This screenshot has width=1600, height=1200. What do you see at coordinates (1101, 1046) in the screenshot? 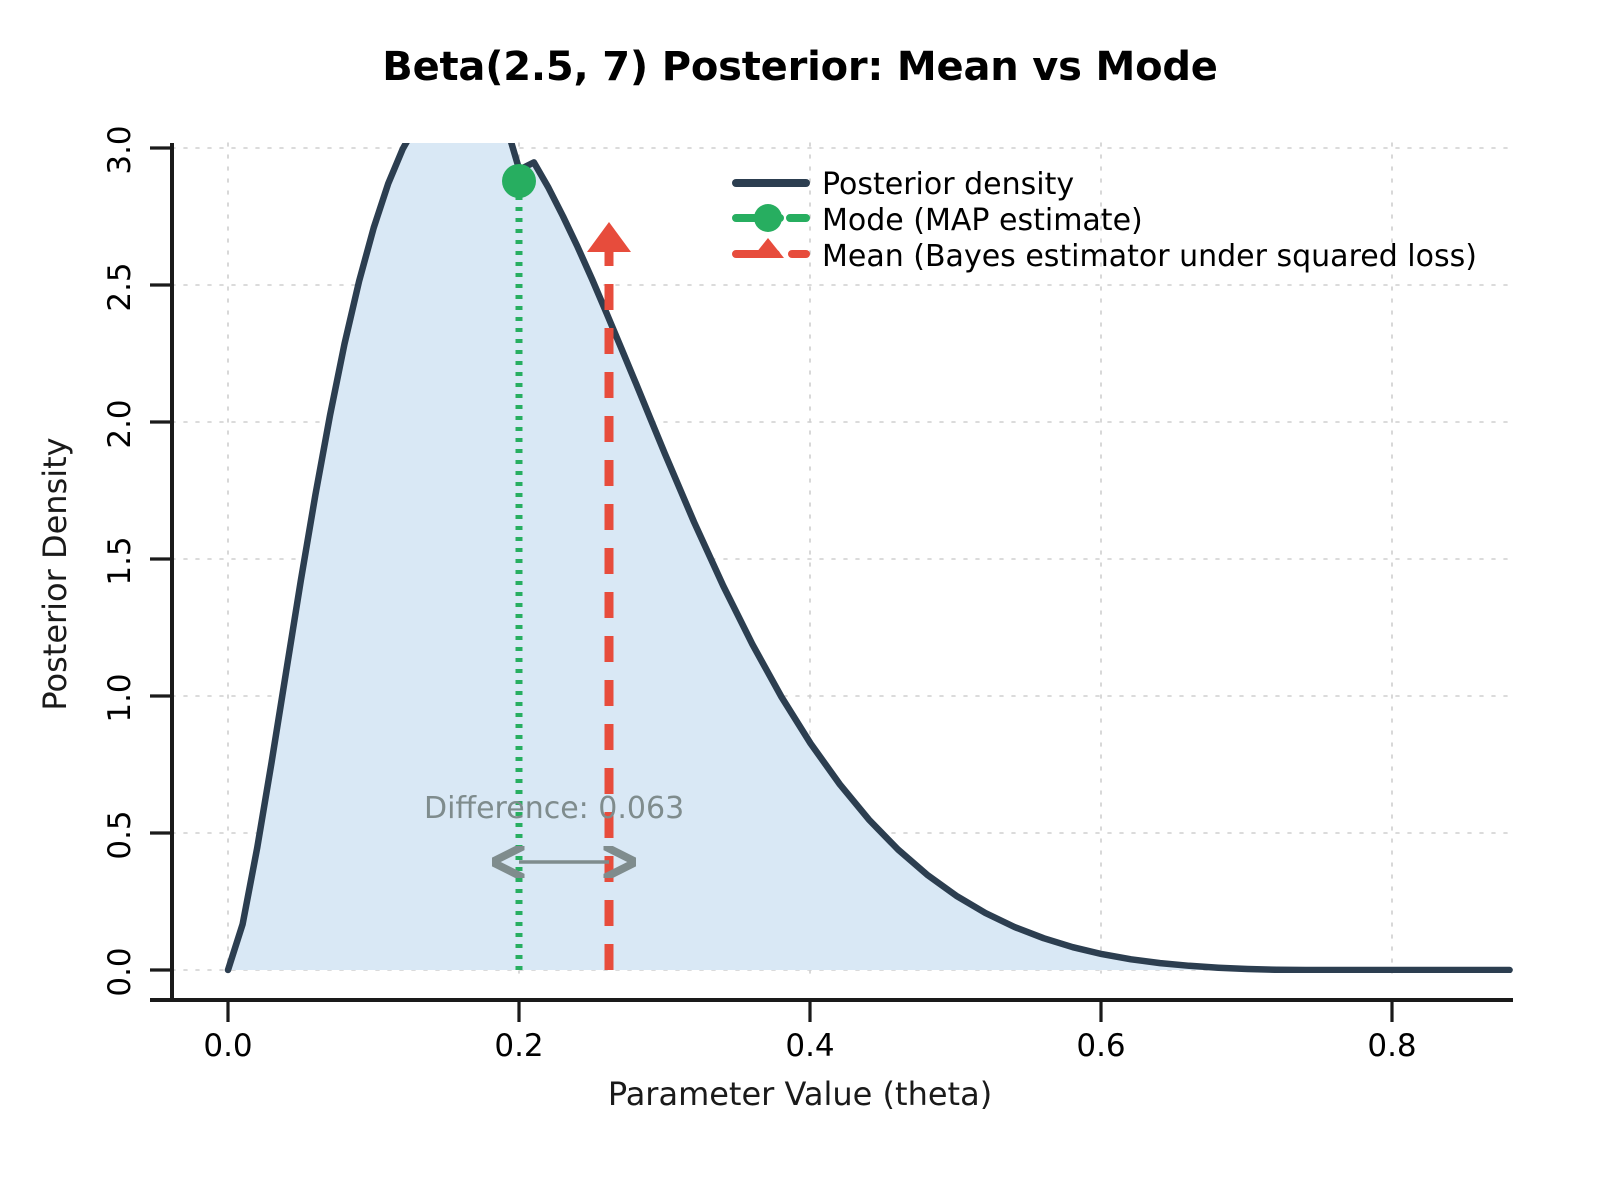
I see `x-tick-label: 0.6` at bounding box center [1101, 1046].